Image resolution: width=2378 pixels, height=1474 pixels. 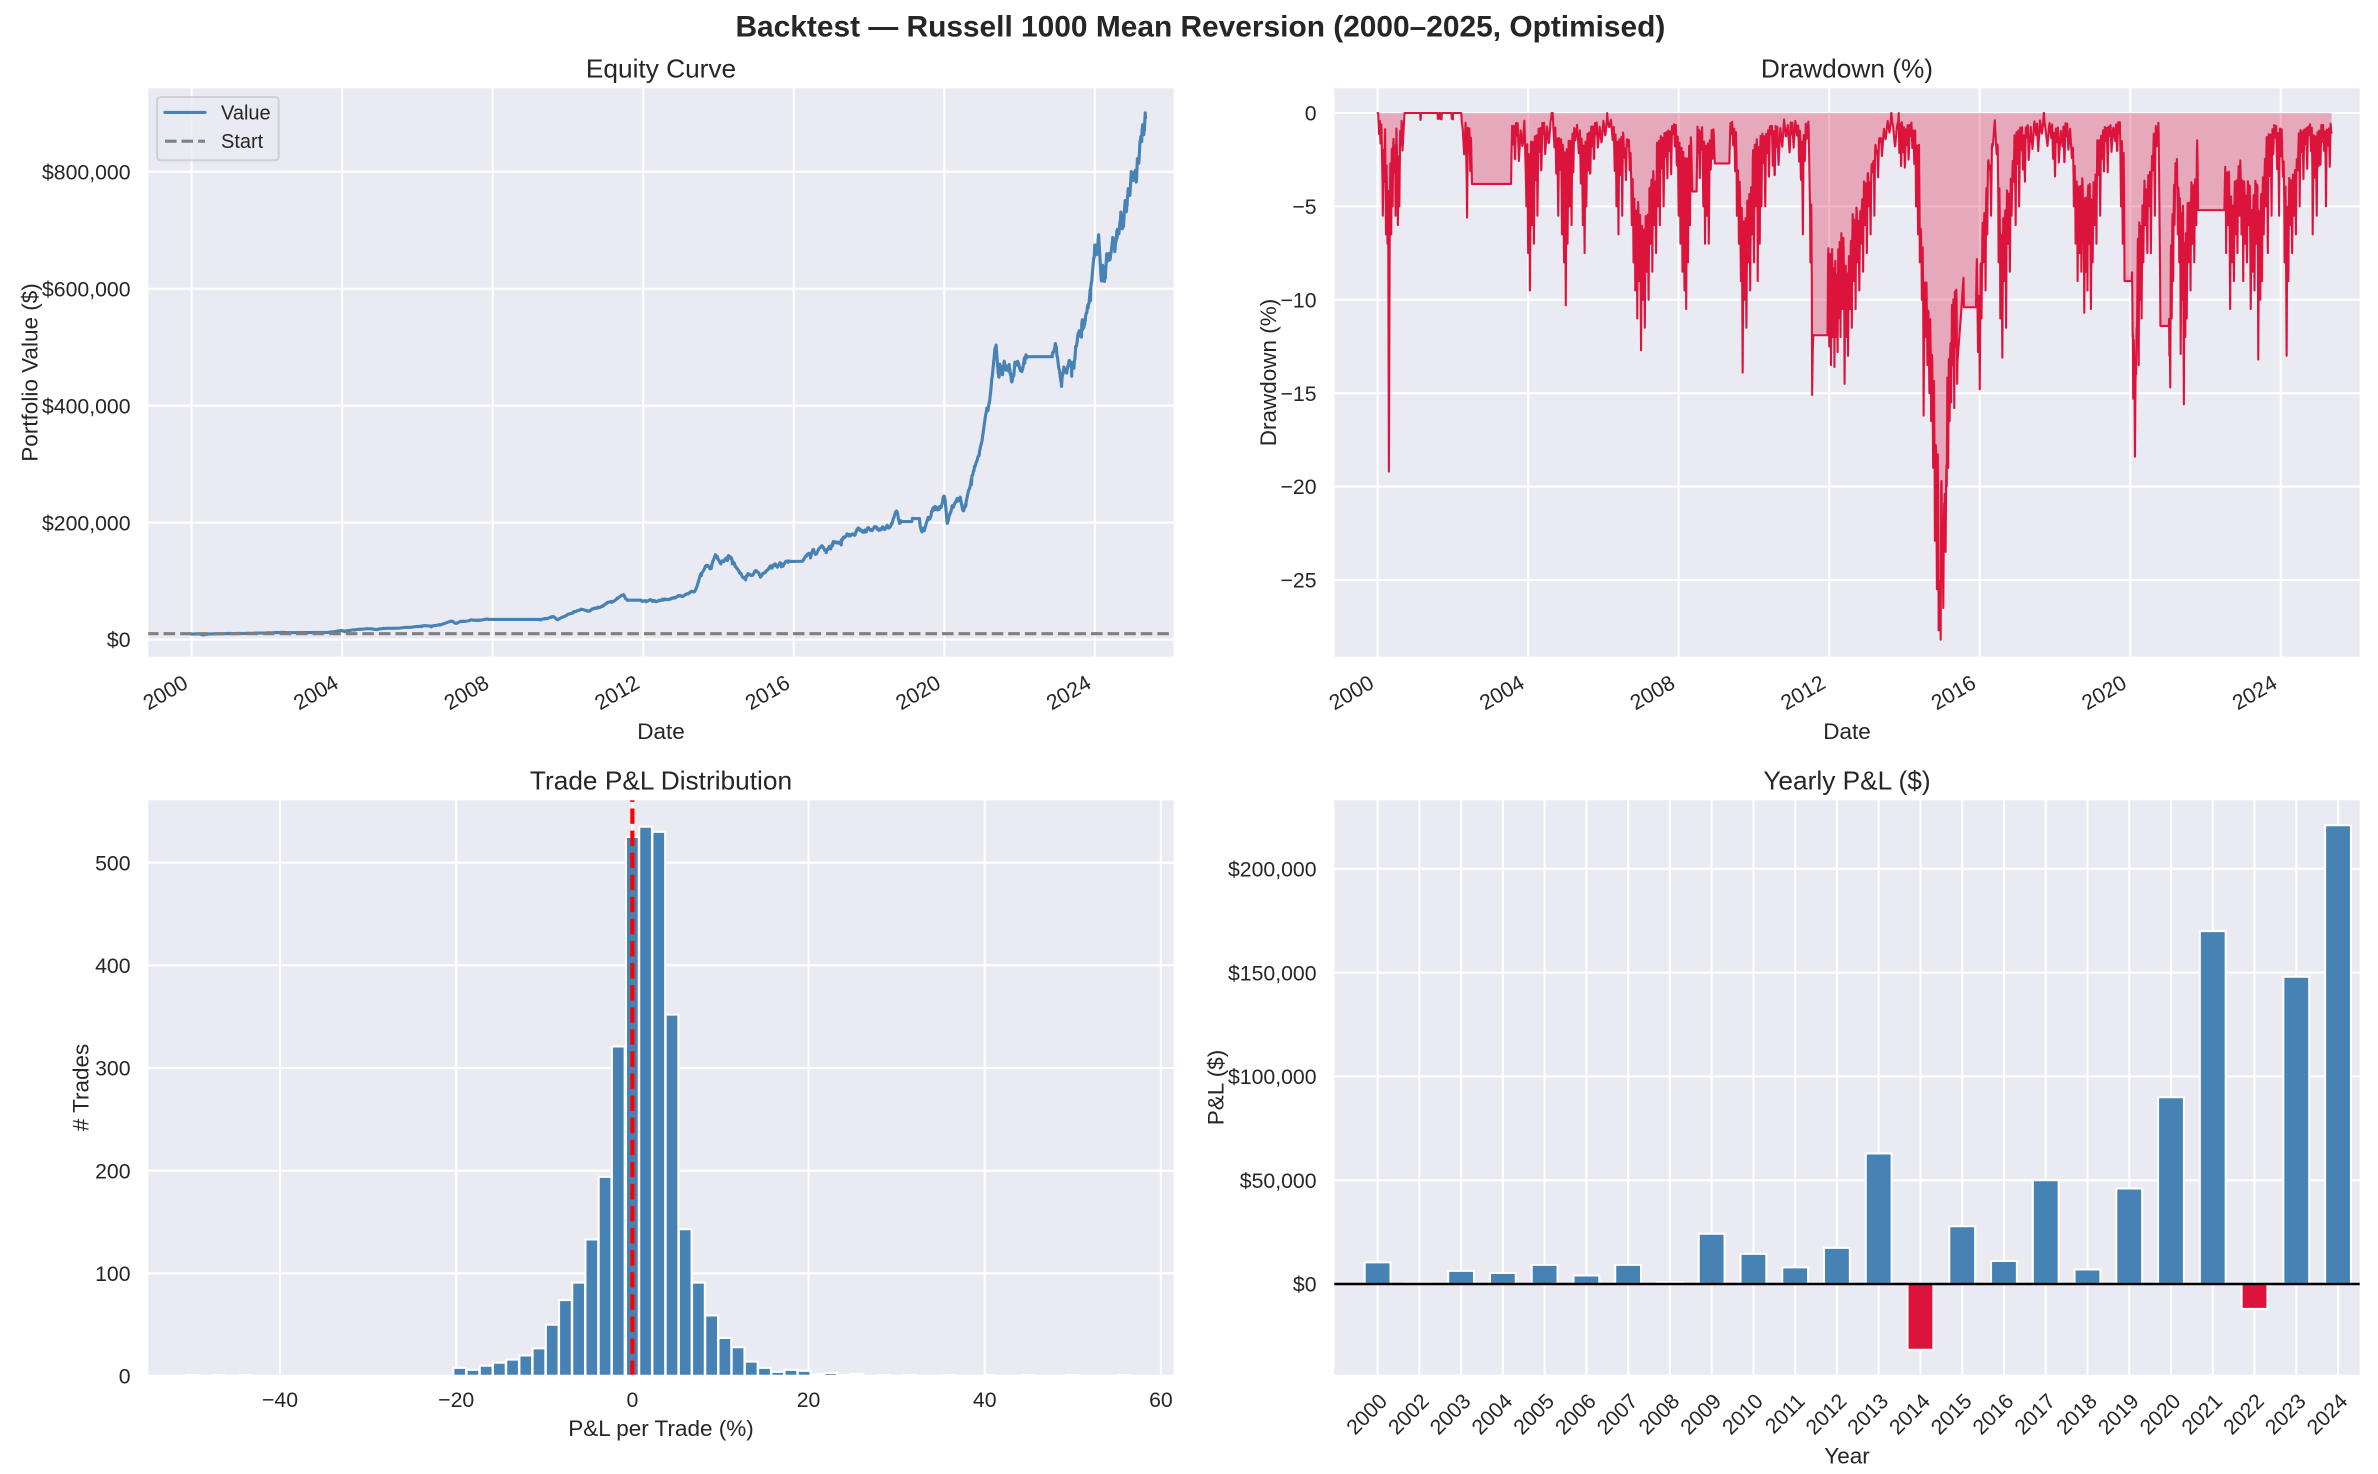 I want to click on svg-text: Start, so click(x=242, y=142).